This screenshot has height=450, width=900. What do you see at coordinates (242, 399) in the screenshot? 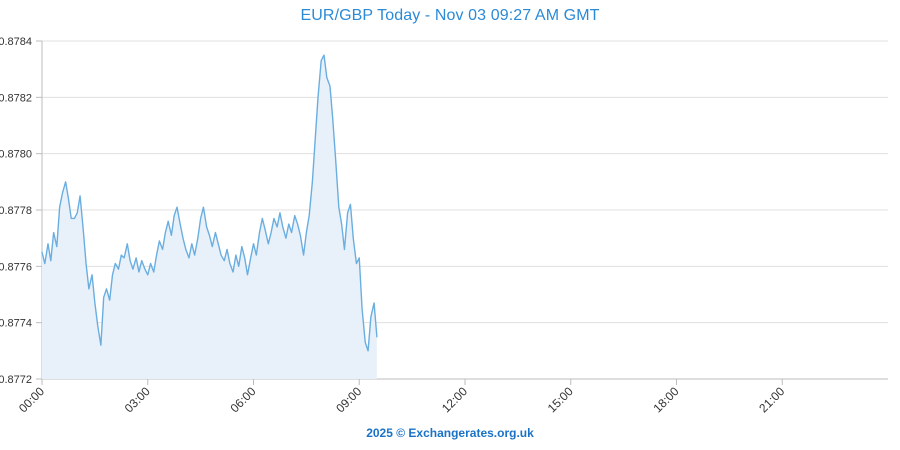
I see `x-tick-label: 06:00` at bounding box center [242, 399].